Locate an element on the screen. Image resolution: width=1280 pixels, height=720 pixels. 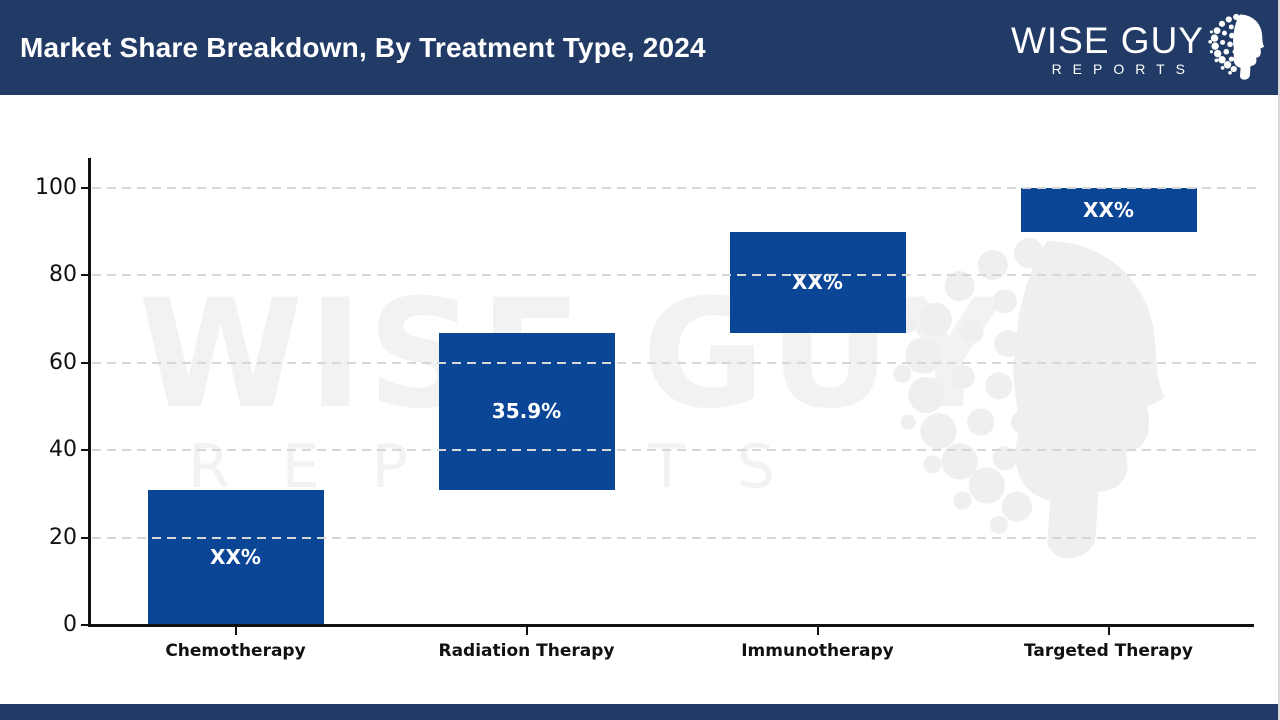
bar-value-label: 35.9% is located at coordinates (526, 411).